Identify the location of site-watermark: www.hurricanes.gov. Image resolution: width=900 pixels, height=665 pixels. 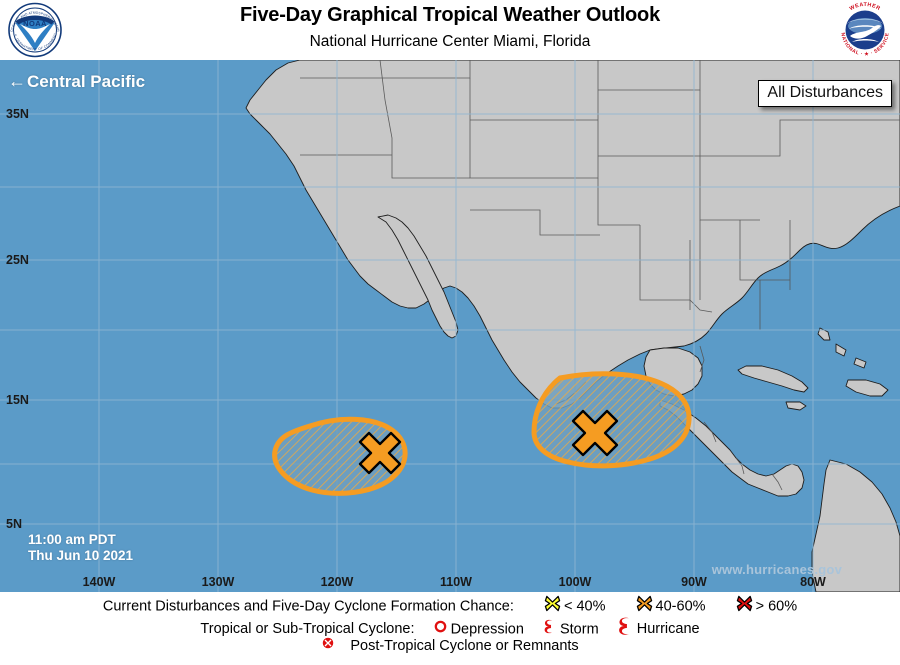
(776, 569).